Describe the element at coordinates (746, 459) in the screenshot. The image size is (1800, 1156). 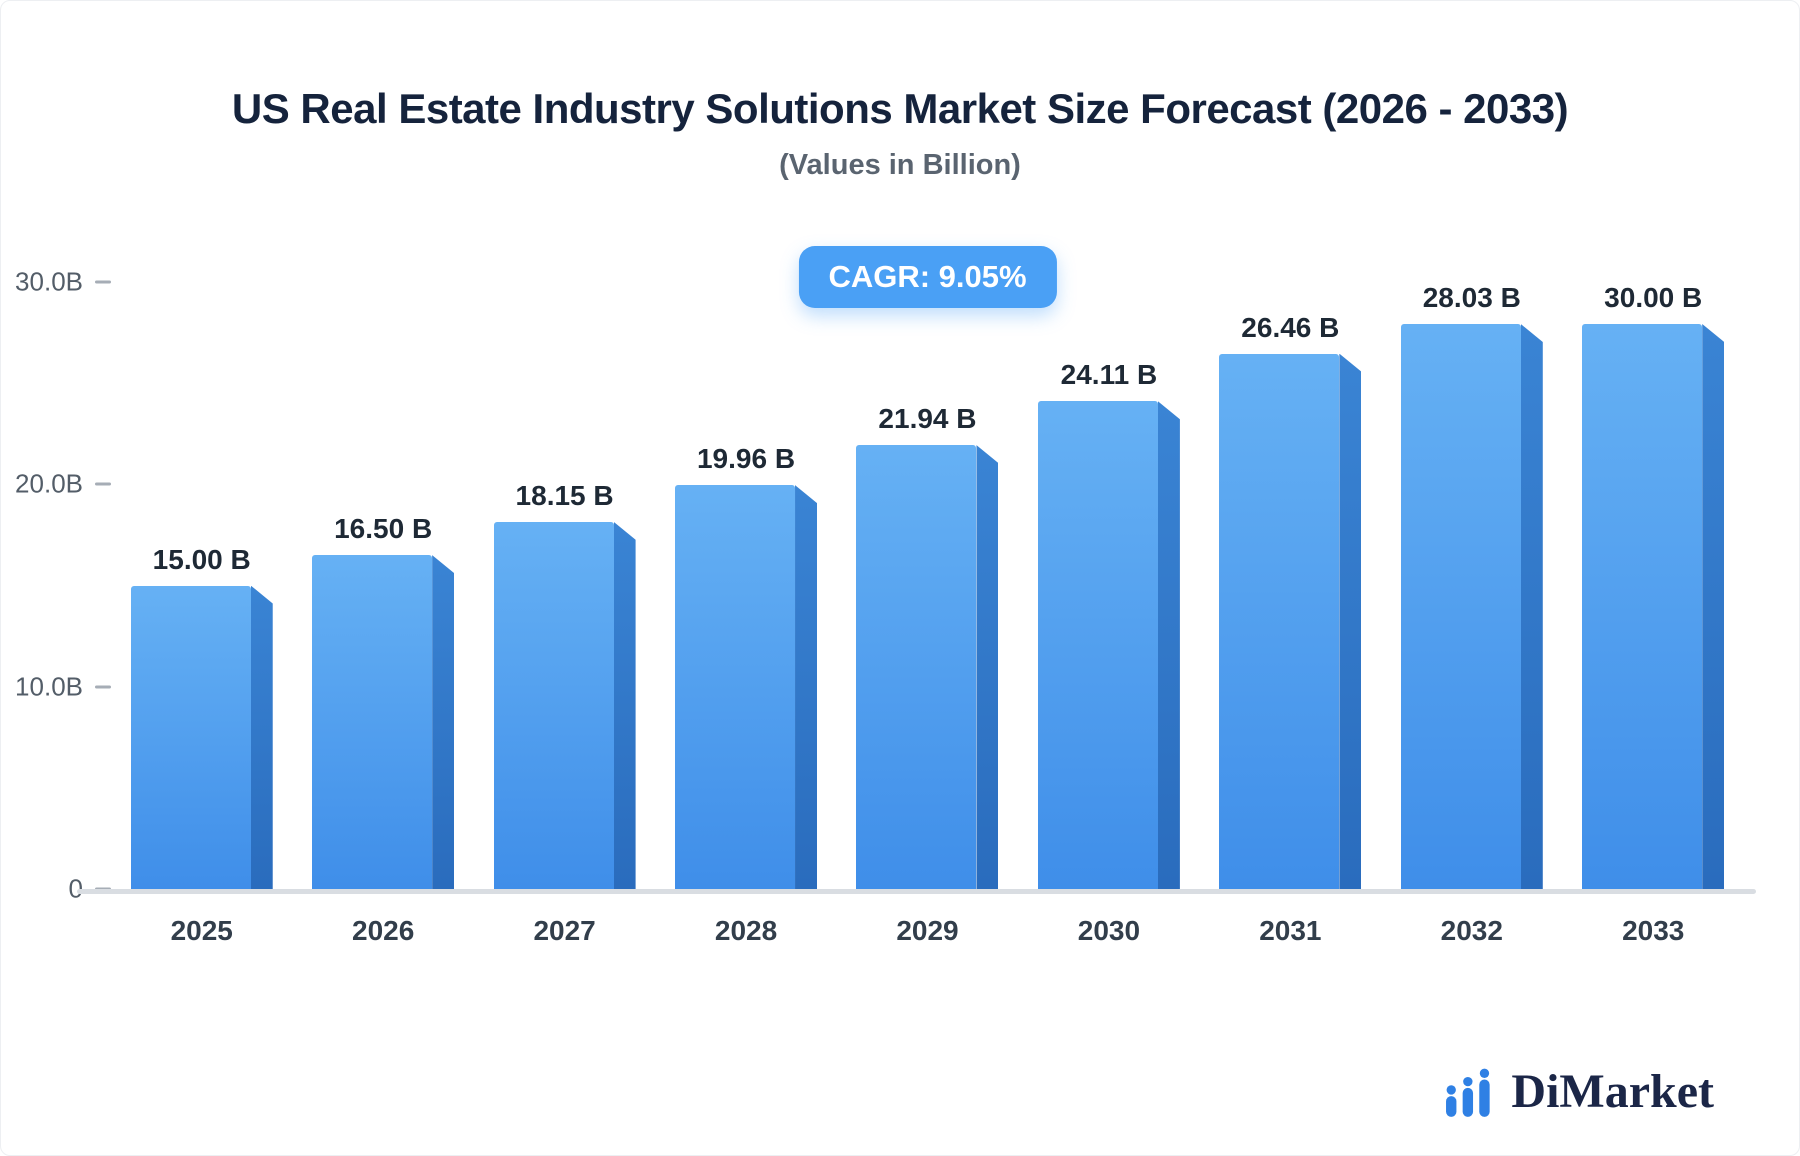
I see `bar-value-label: 19.96 B` at that location.